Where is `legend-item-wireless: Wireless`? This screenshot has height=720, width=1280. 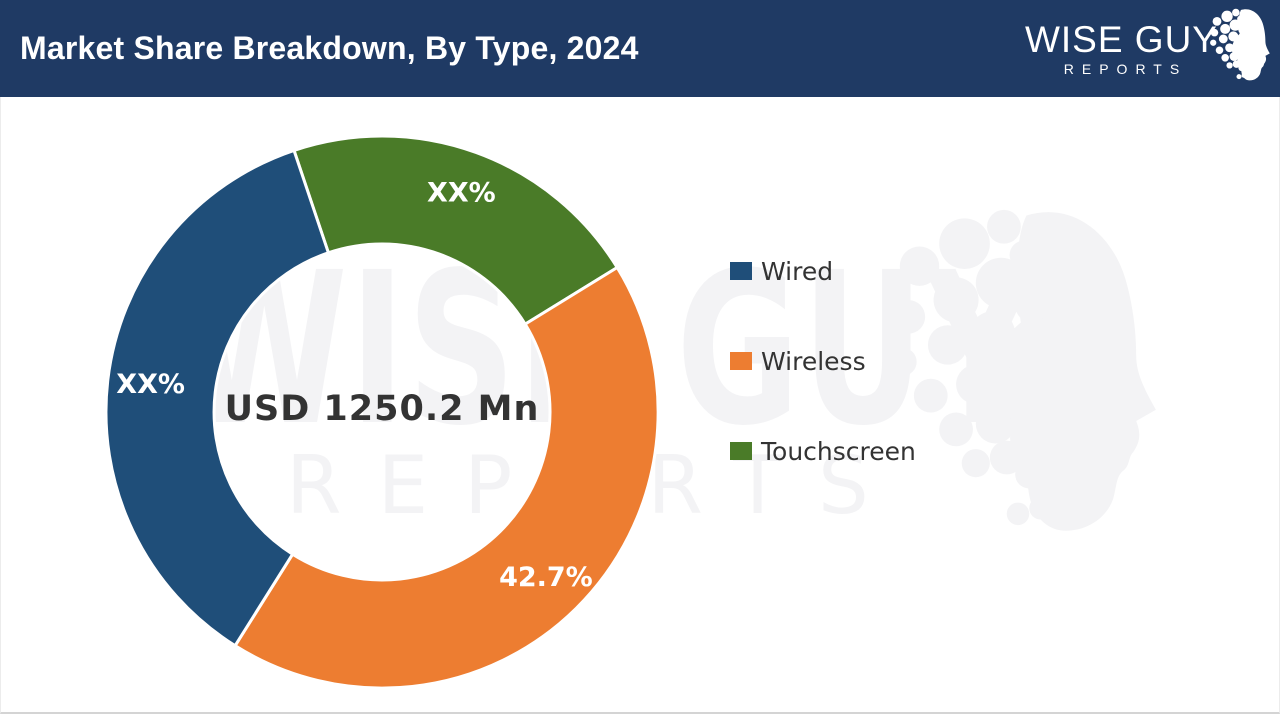
legend-item-wireless: Wireless is located at coordinates (823, 361).